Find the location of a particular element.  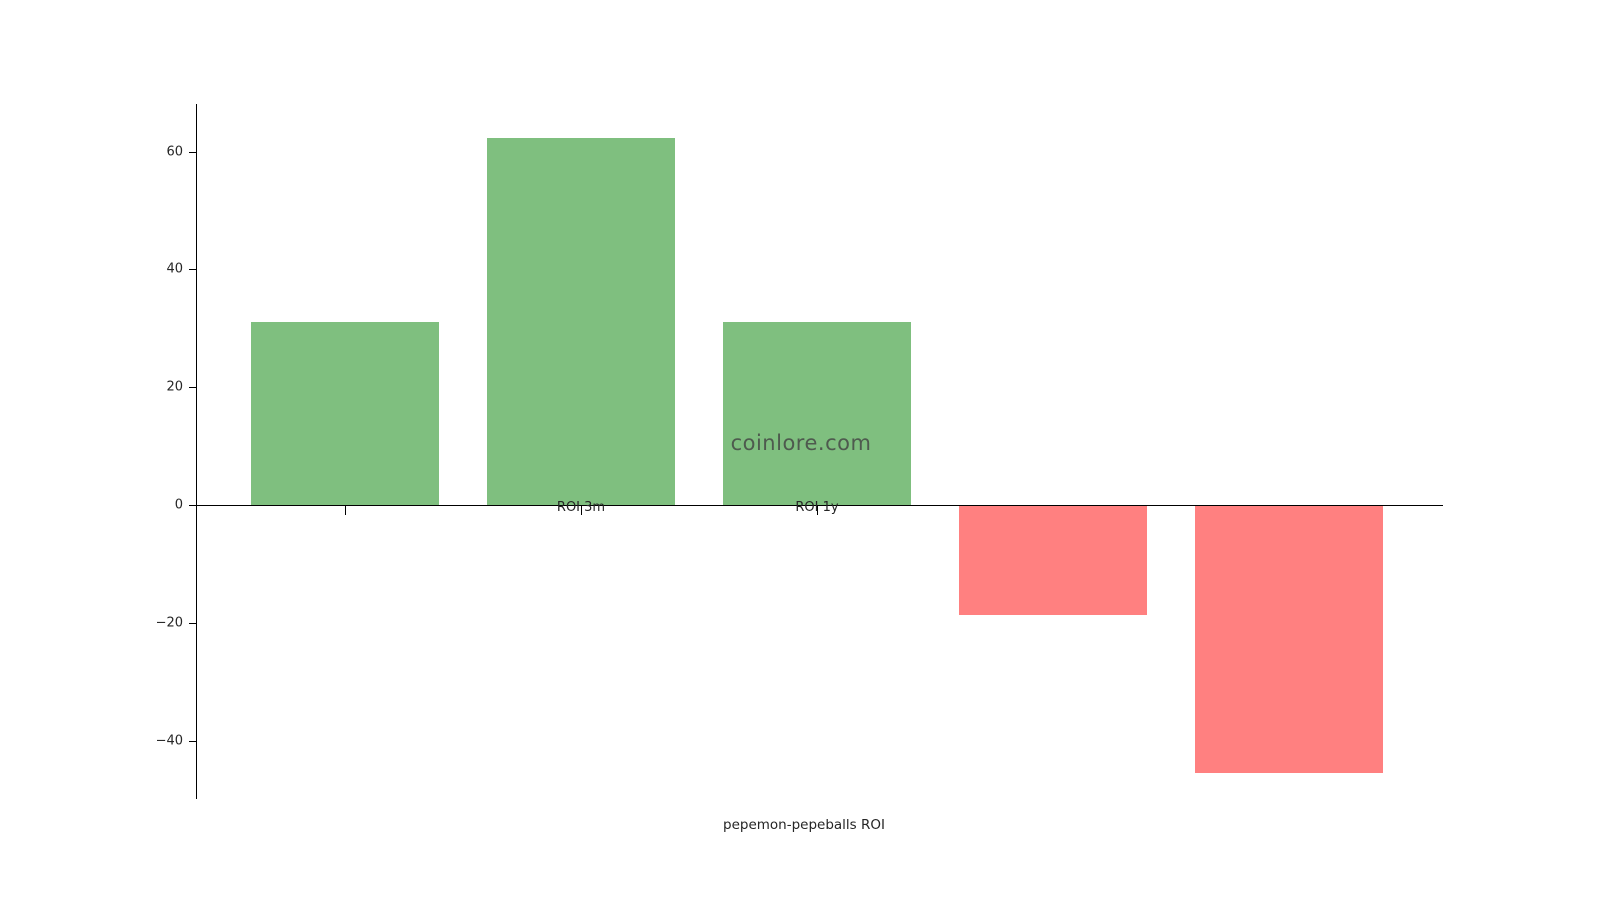

x-axis-line is located at coordinates (819, 505).